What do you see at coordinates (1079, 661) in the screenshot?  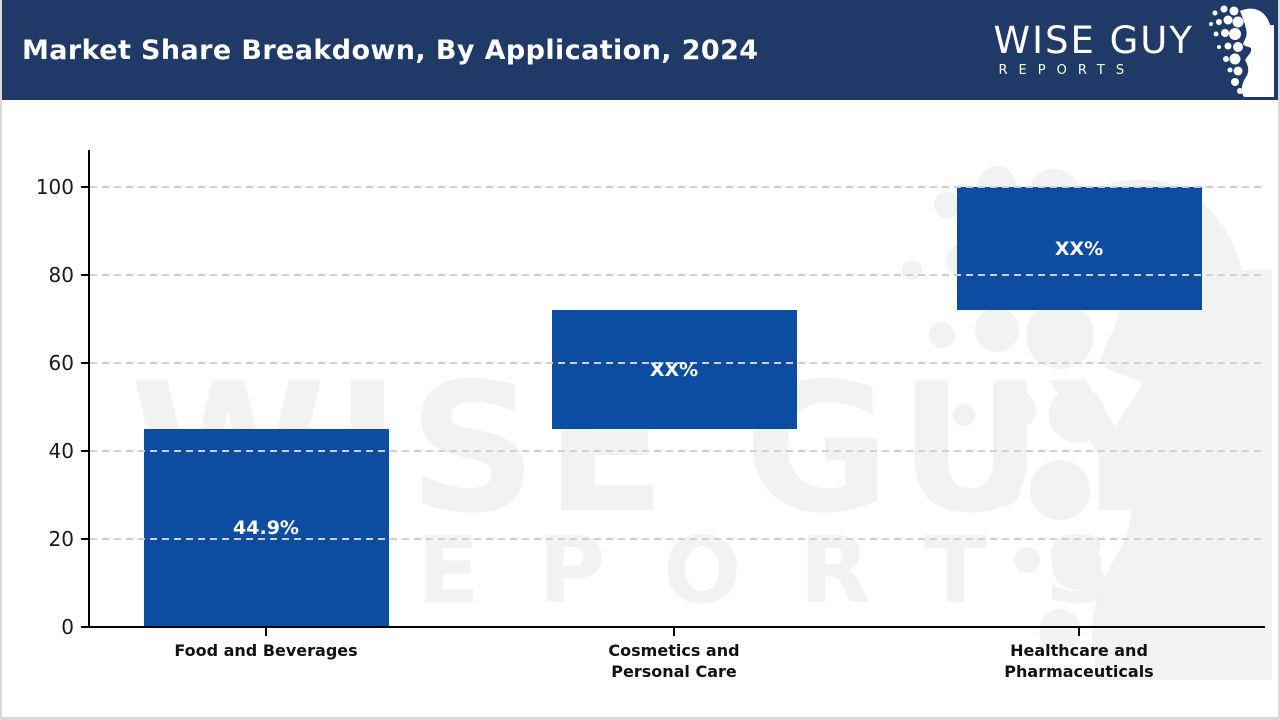 I see `x-category-label: Healthcare and Pharmaceuticals` at bounding box center [1079, 661].